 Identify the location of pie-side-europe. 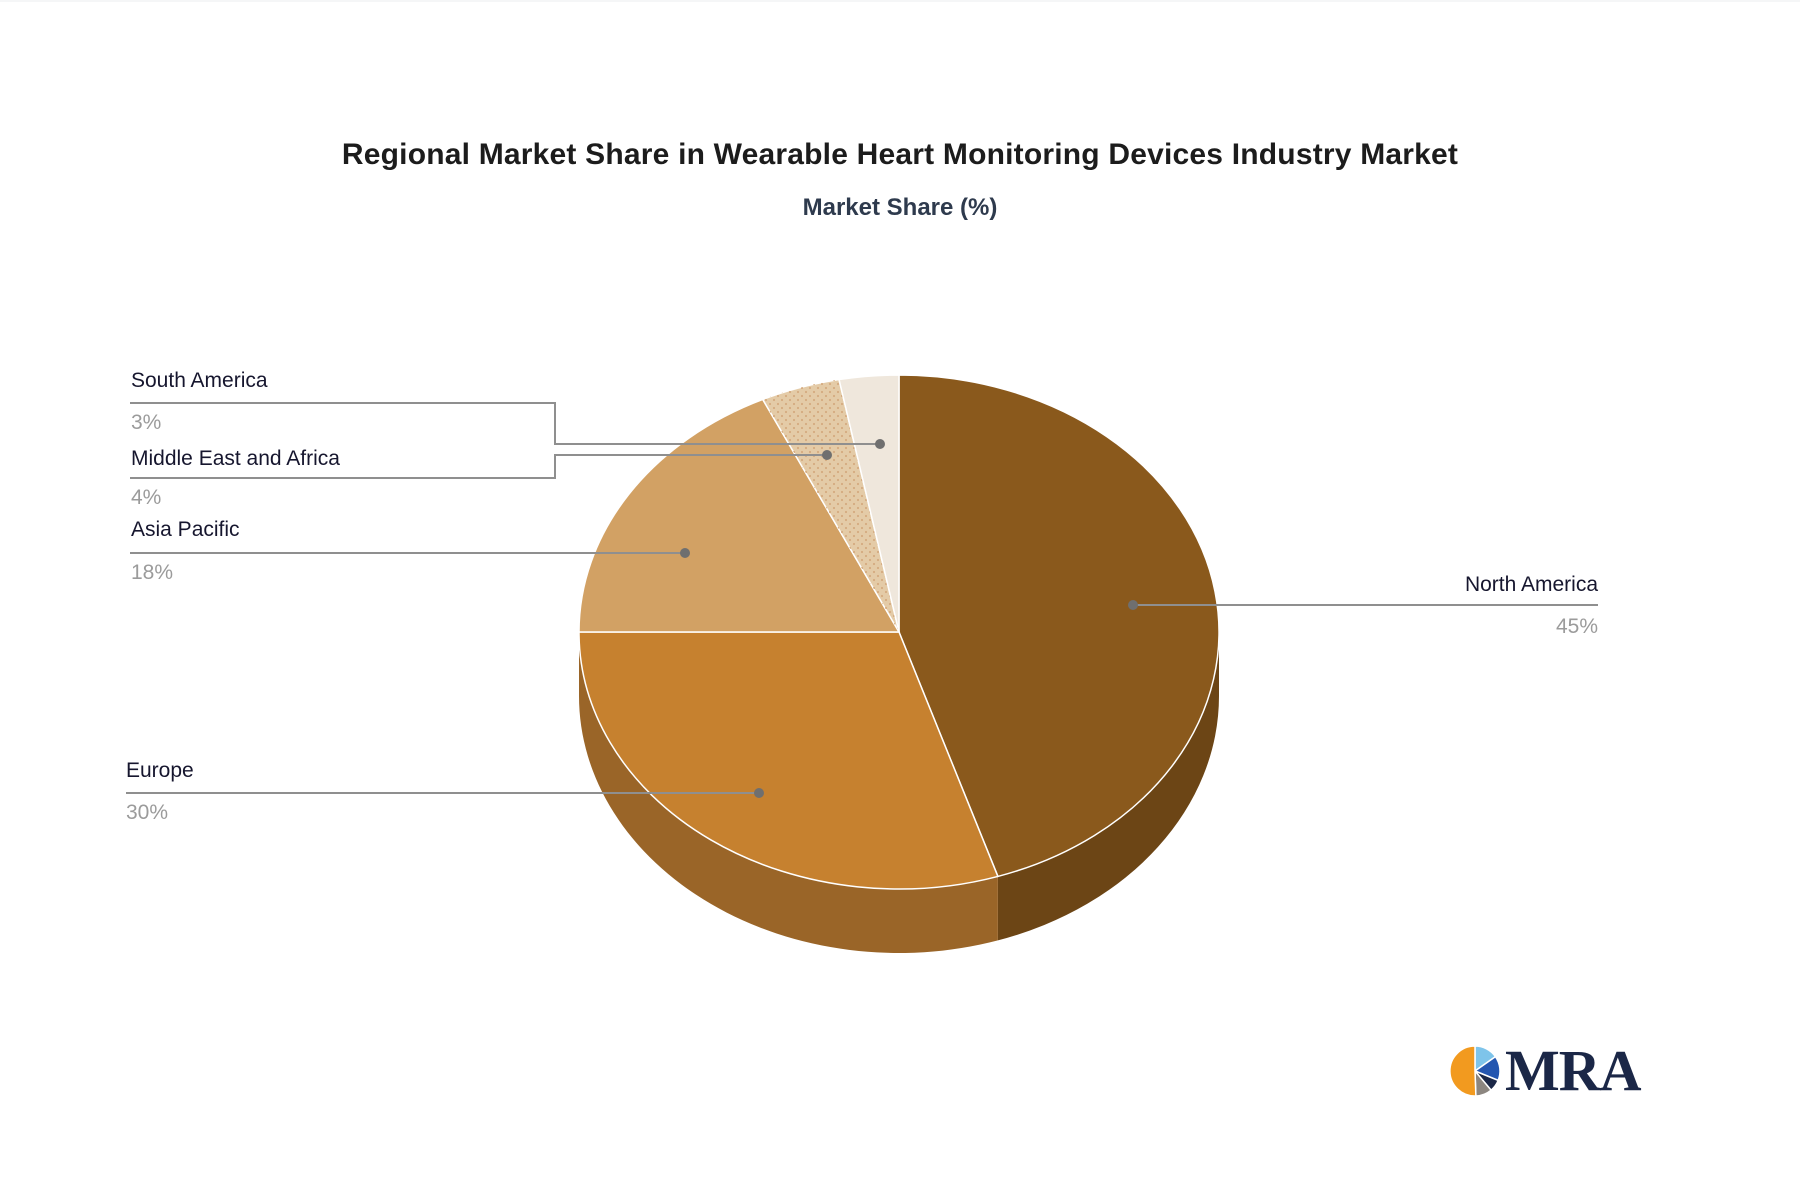
(788, 792).